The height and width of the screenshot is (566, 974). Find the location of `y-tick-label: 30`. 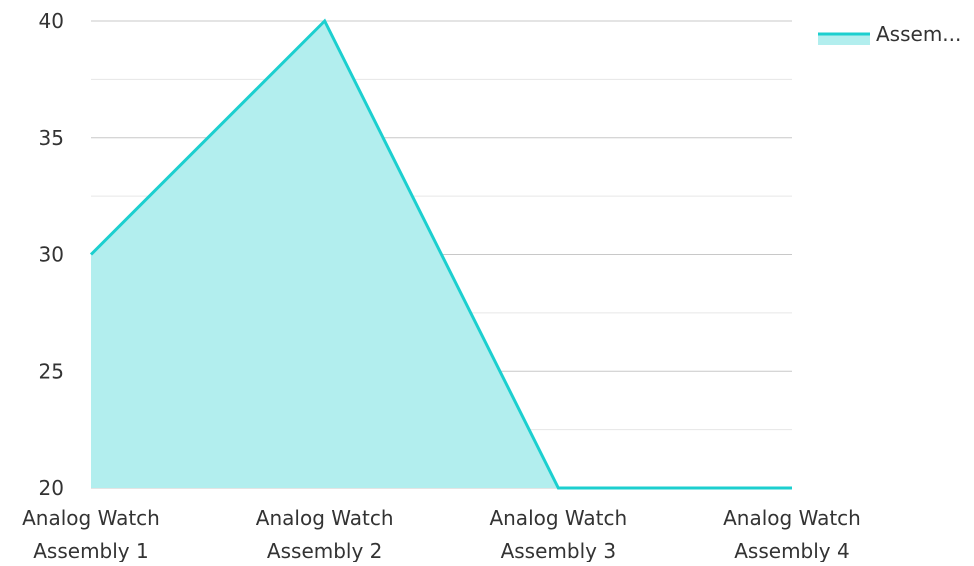

y-tick-label: 30 is located at coordinates (51, 255).